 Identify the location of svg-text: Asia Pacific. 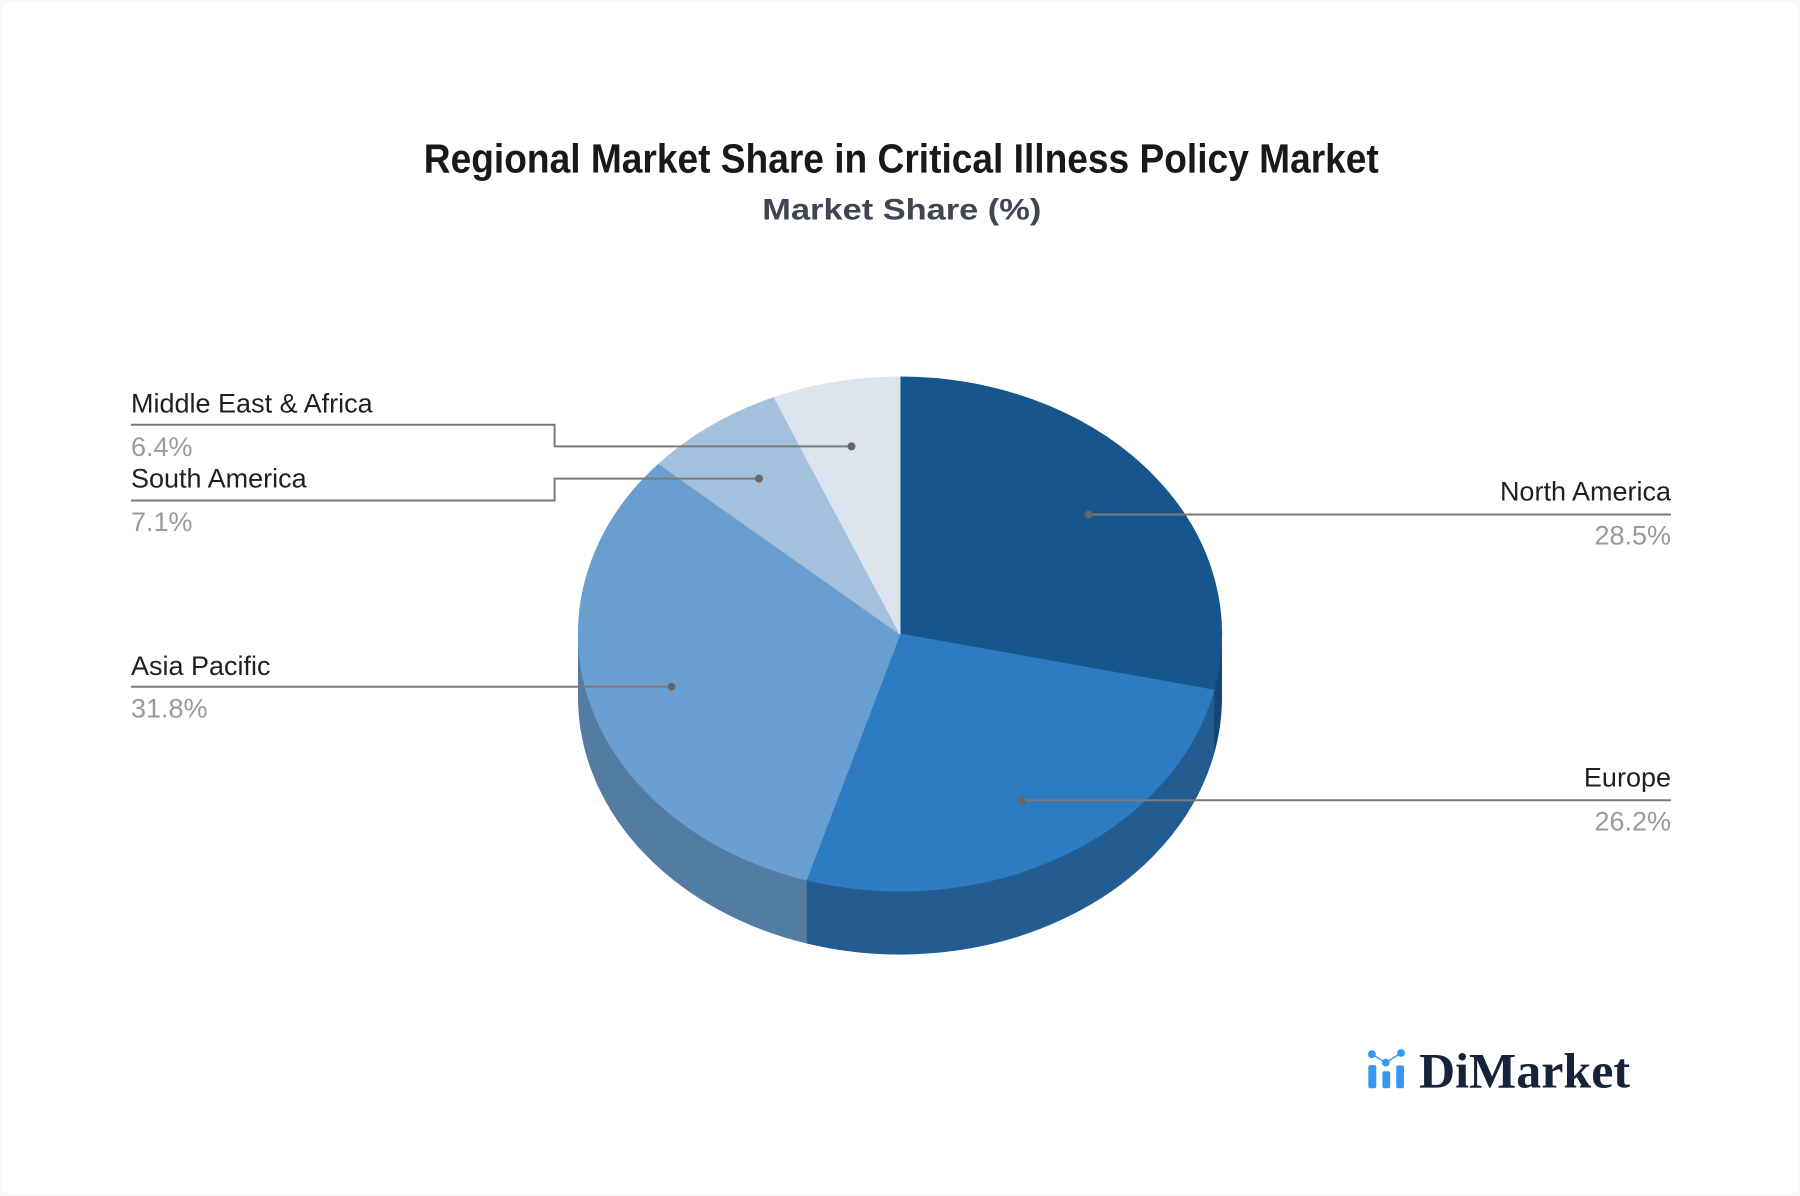
(201, 666).